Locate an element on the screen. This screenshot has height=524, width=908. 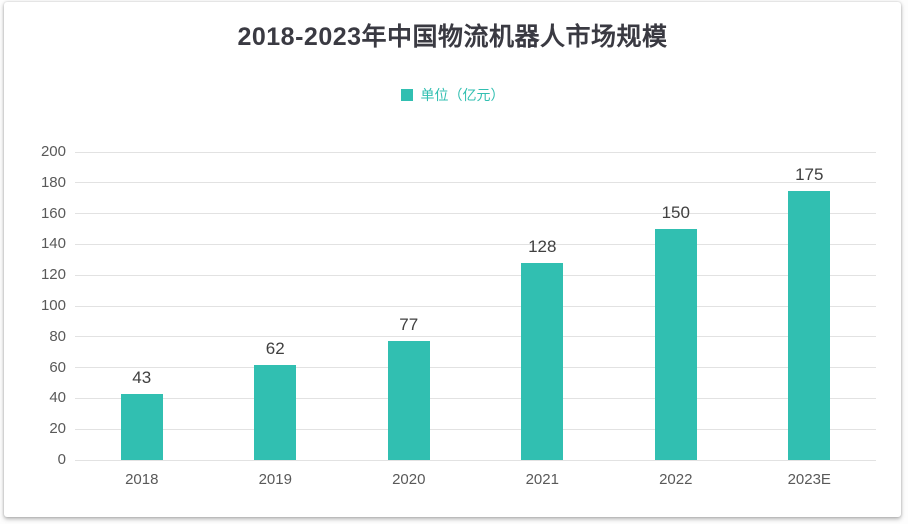
bar-slot: 77 is located at coordinates (409, 306).